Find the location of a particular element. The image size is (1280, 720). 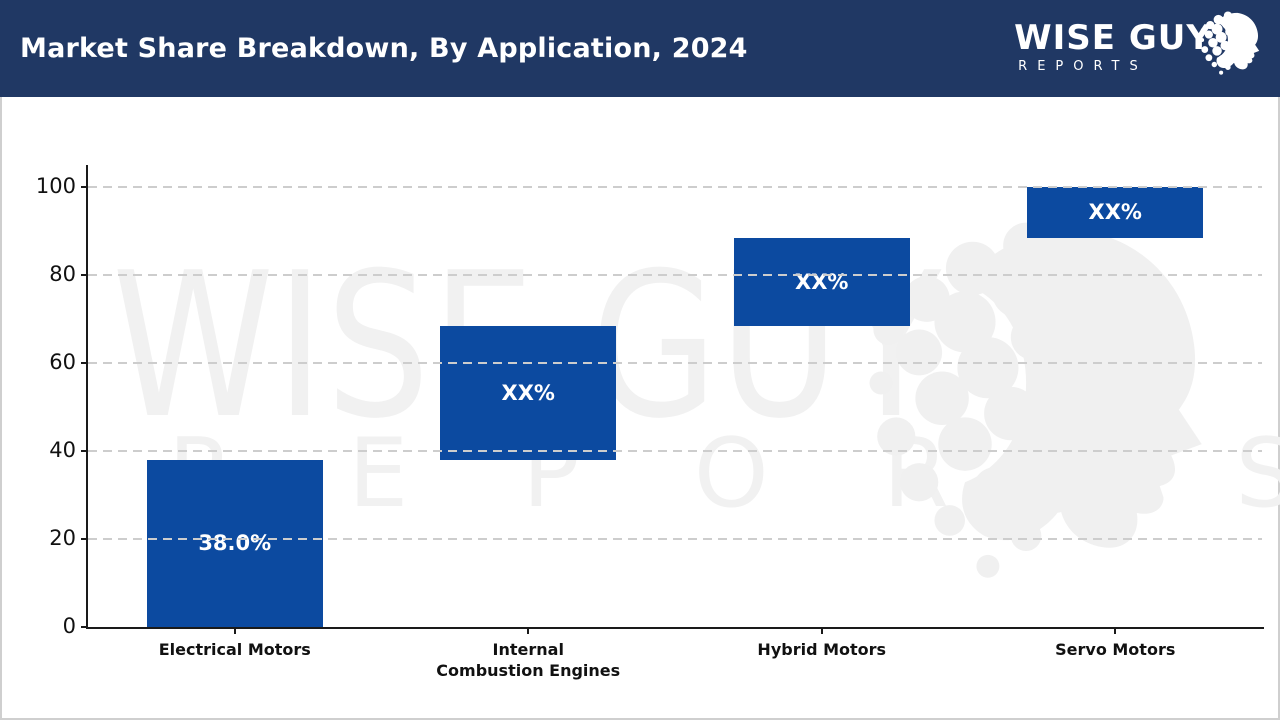

y-tick-label-40: 40 is located at coordinates (62, 450).